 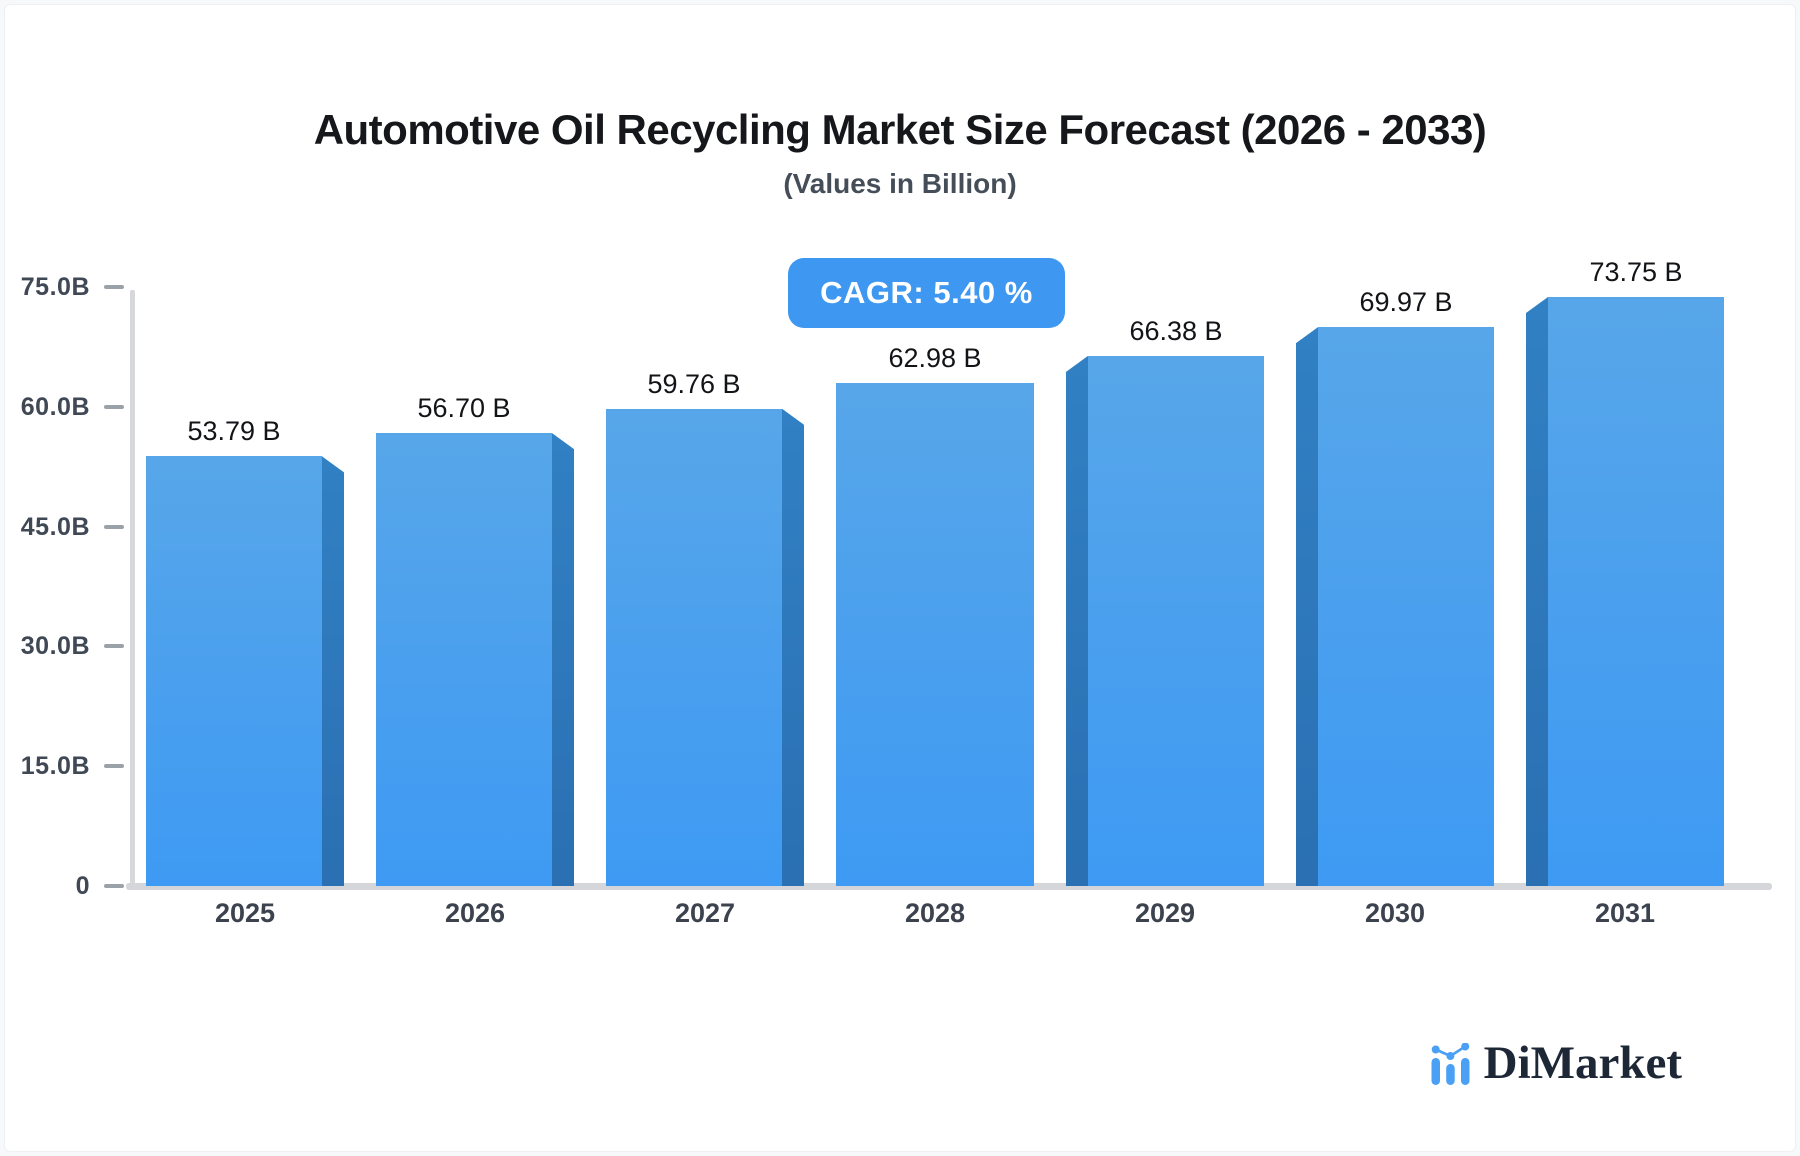 I want to click on x-axis-label-2026: 2026, so click(x=475, y=913).